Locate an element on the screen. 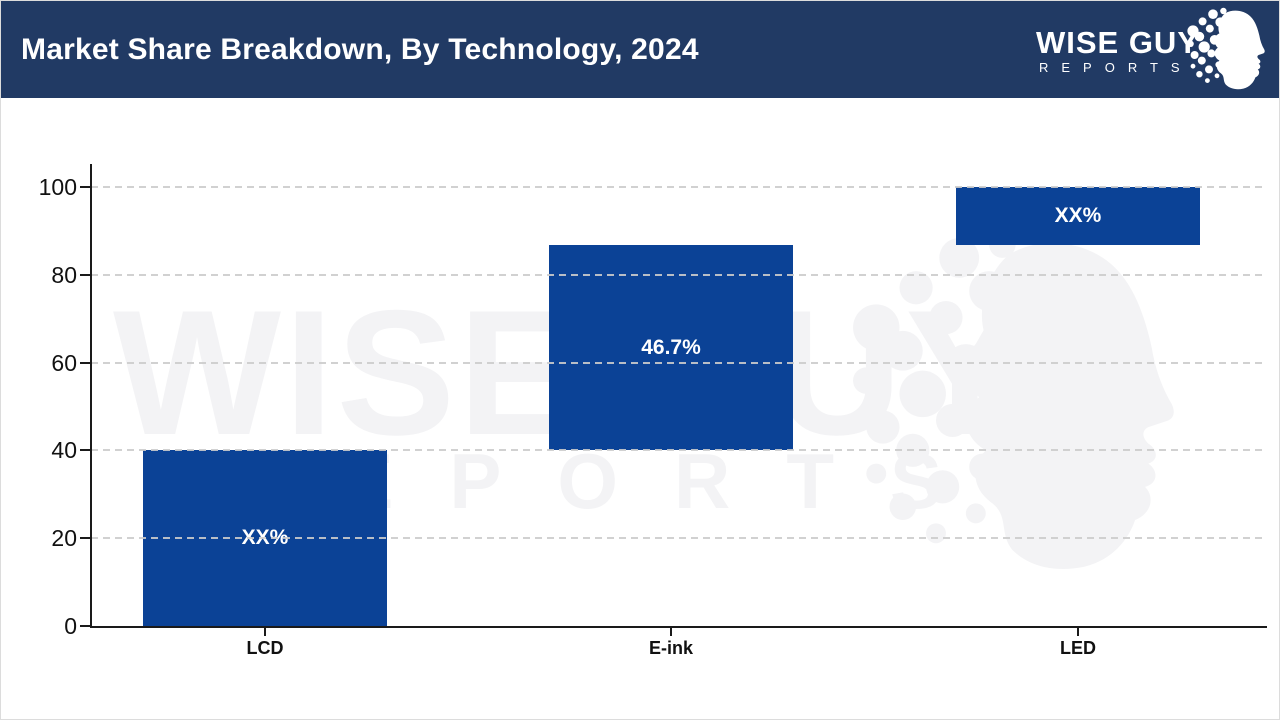 The height and width of the screenshot is (720, 1280). bar-value-label-E-ink: 46.7% is located at coordinates (671, 347).